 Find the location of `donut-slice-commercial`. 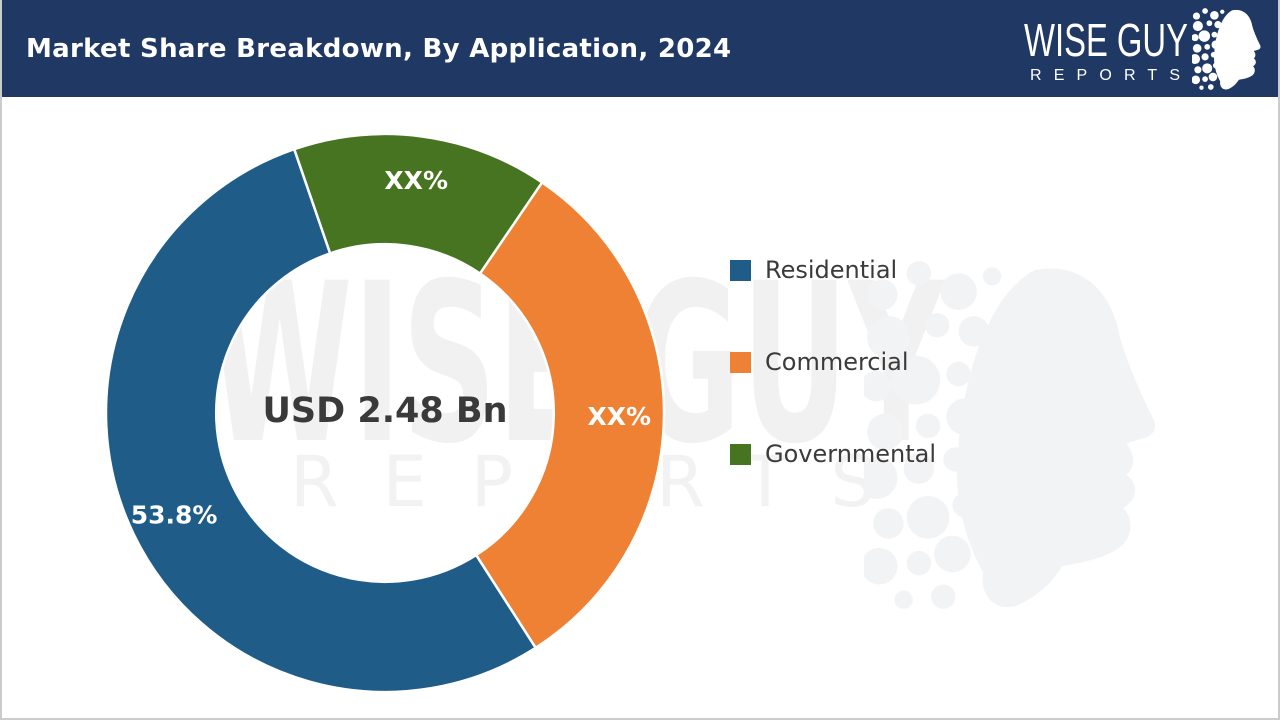

donut-slice-commercial is located at coordinates (570, 415).